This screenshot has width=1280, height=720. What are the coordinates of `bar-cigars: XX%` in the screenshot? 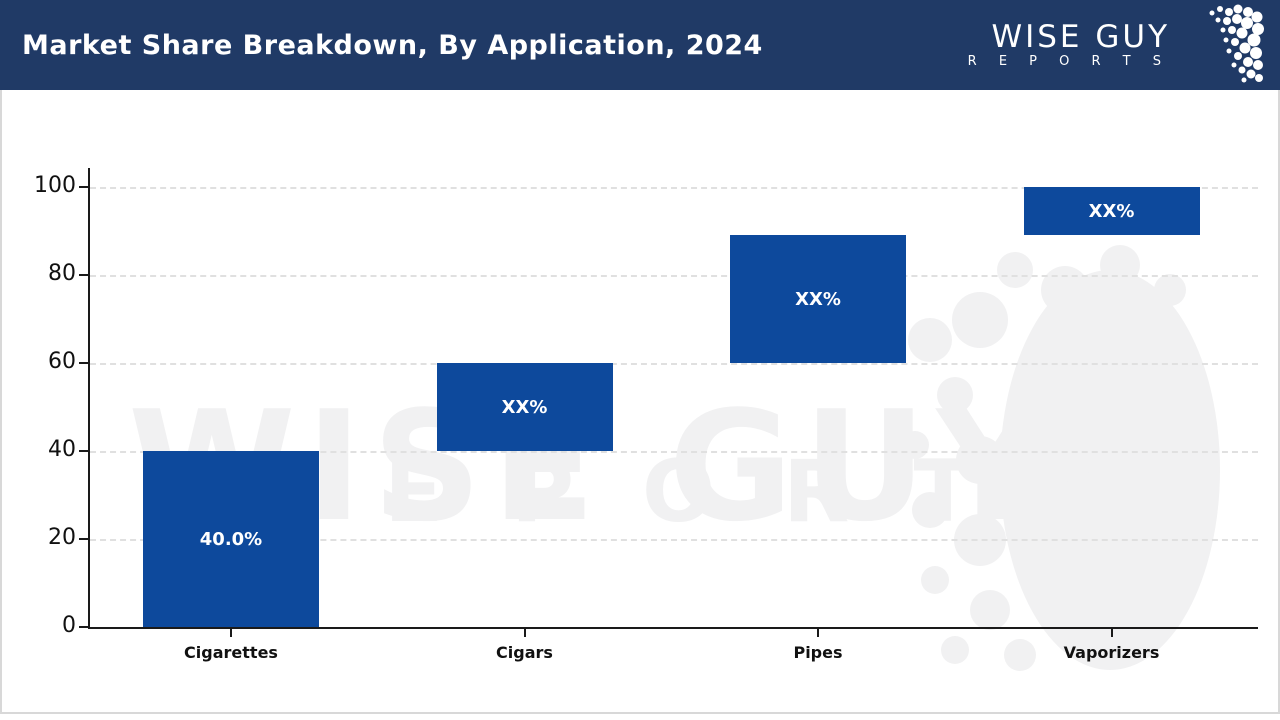 It's located at (524, 407).